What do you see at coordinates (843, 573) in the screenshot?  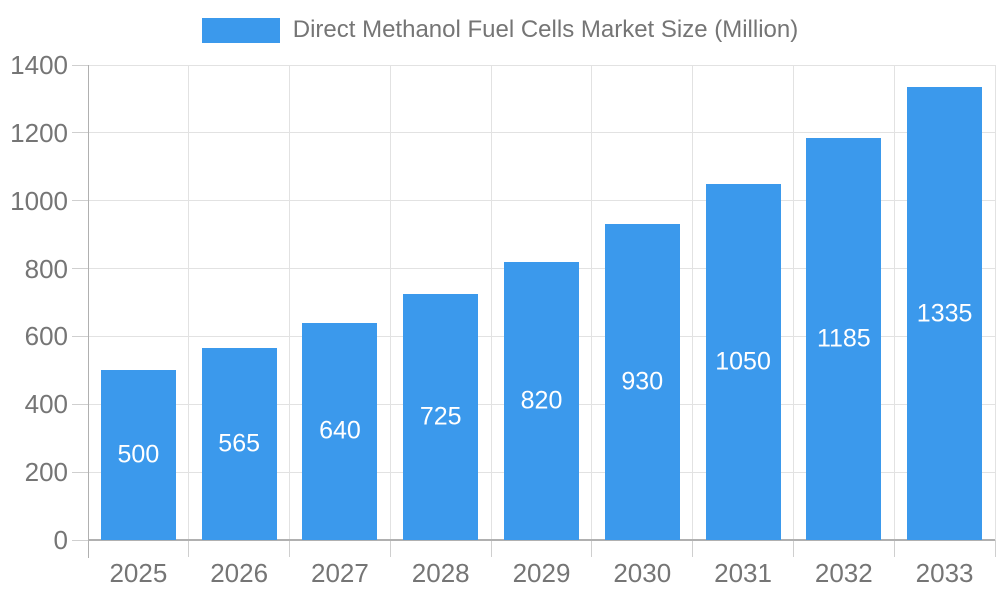 I see `x-axis-category-label: 2032` at bounding box center [843, 573].